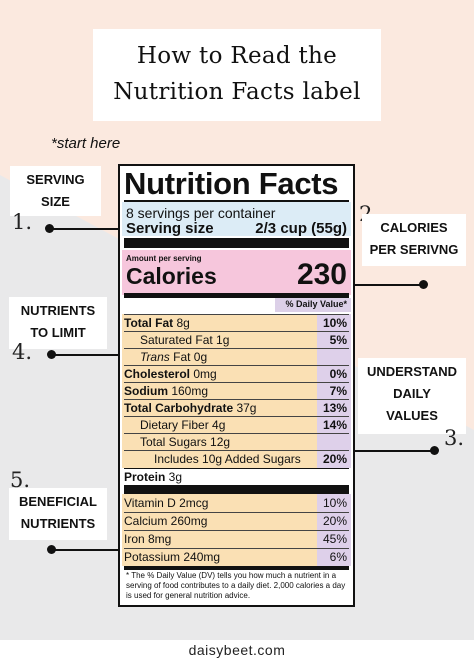 This screenshot has width=474, height=663. I want to click on daily-value-header-highlight, so click(313, 305).